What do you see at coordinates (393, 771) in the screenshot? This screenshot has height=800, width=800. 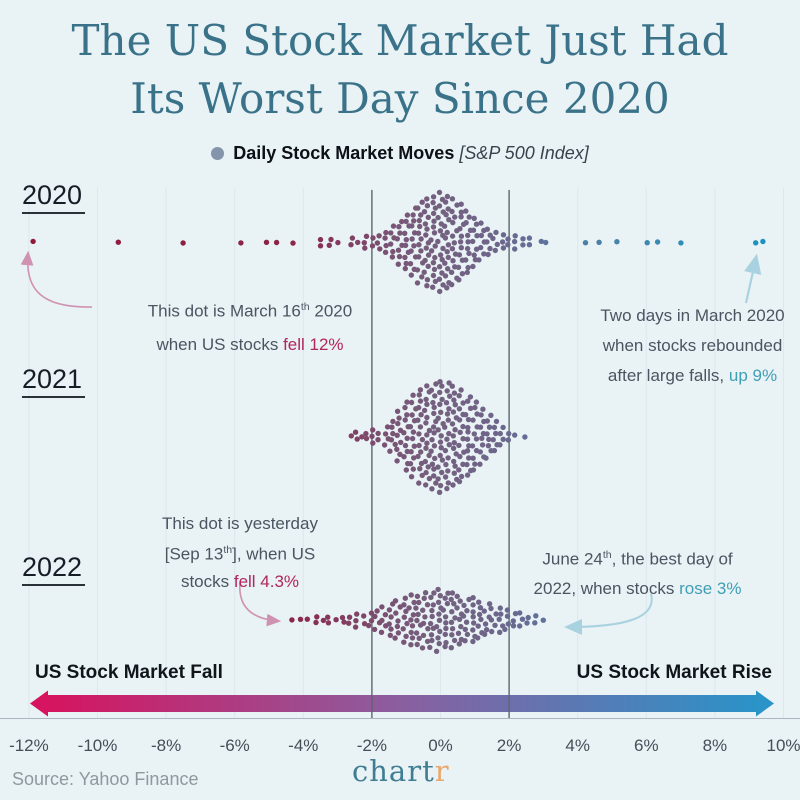 I see `logo-text-teal: chart` at bounding box center [393, 771].